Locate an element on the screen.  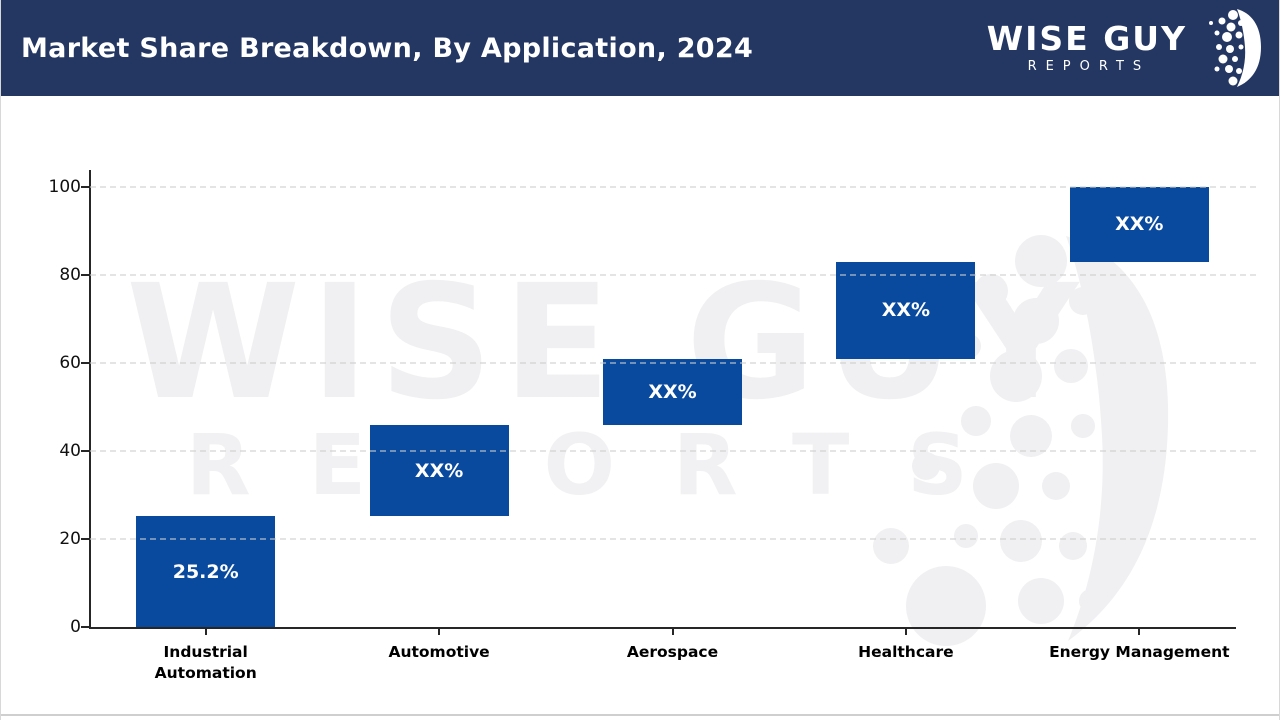
watermark-reports-text: REPORTS is located at coordinates (606, 465).